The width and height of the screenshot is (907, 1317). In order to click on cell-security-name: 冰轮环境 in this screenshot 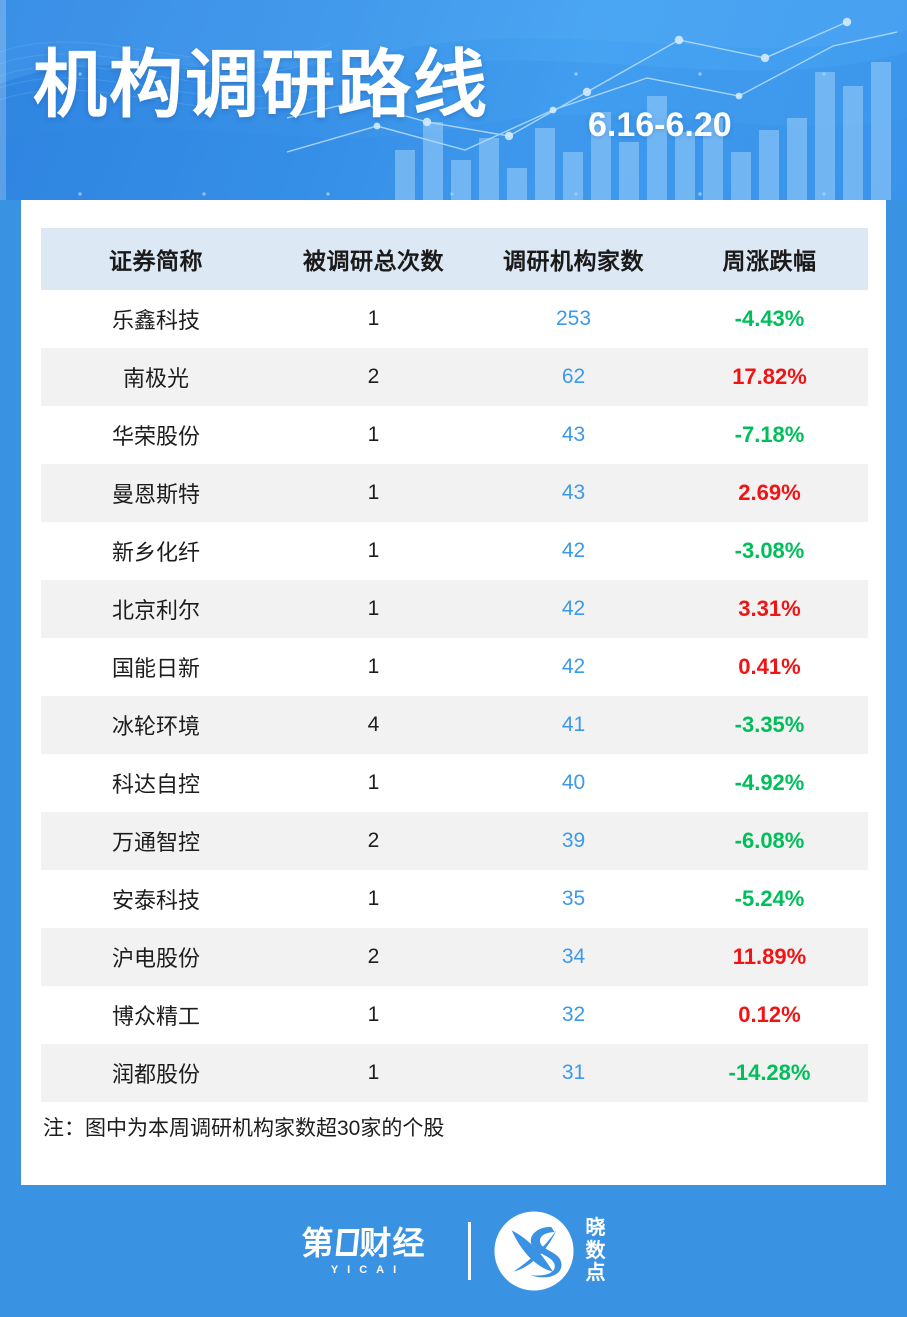, I will do `click(156, 725)`.